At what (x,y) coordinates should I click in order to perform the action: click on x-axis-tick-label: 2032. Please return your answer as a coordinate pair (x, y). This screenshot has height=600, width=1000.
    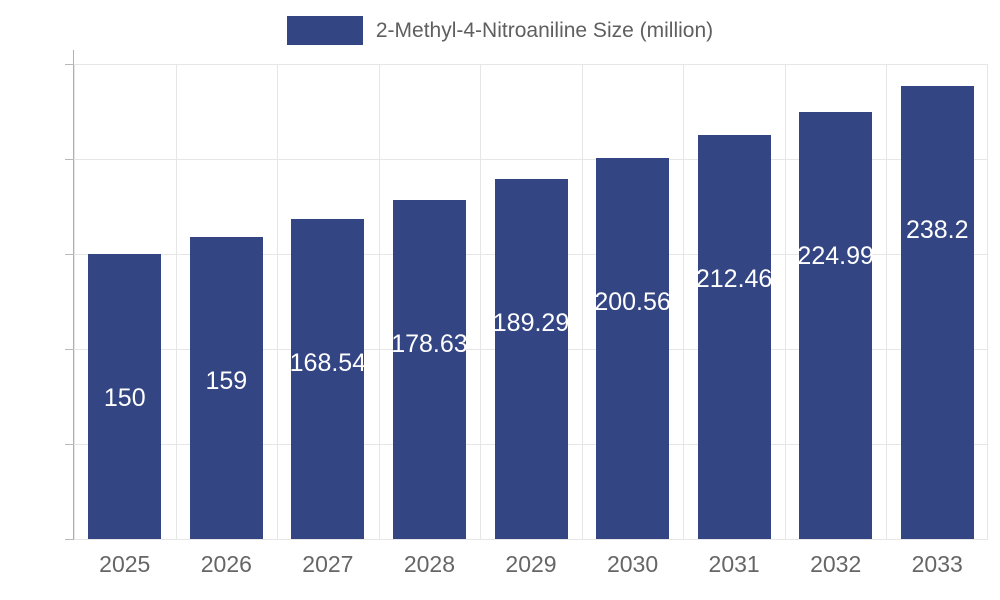
    Looking at the image, I should click on (836, 564).